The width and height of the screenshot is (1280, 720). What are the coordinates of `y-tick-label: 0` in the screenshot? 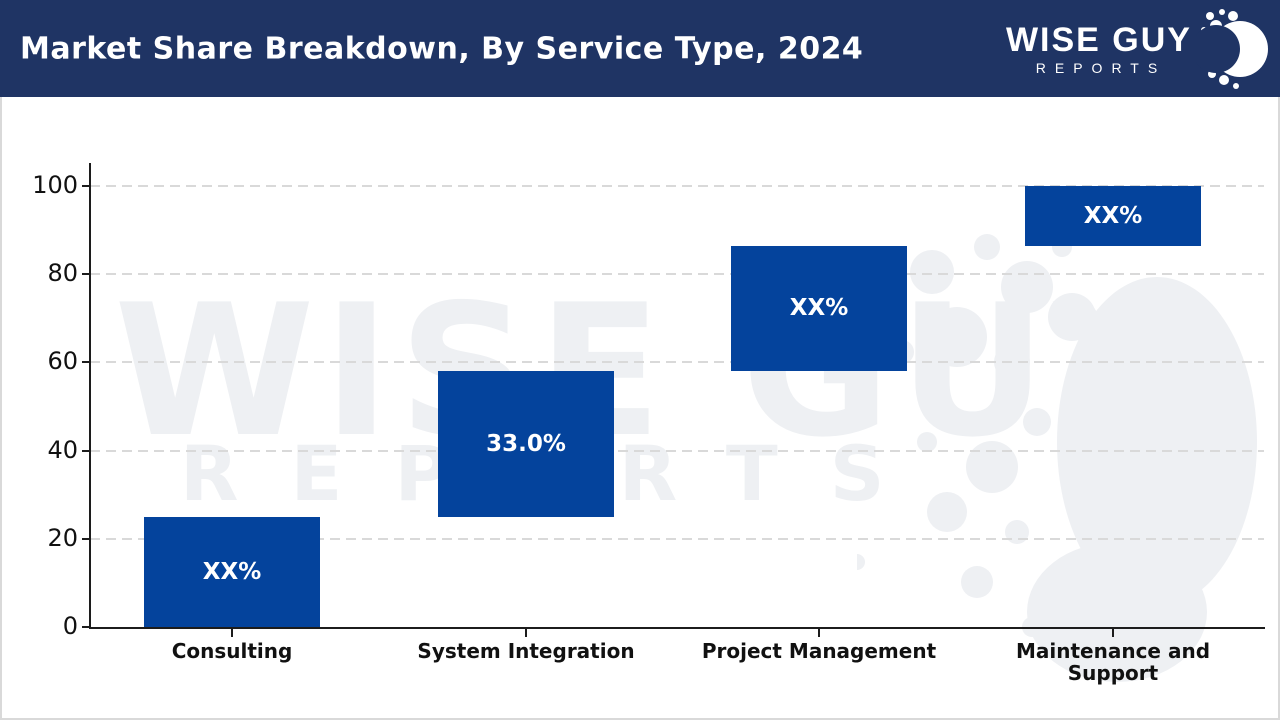 It's located at (70, 626).